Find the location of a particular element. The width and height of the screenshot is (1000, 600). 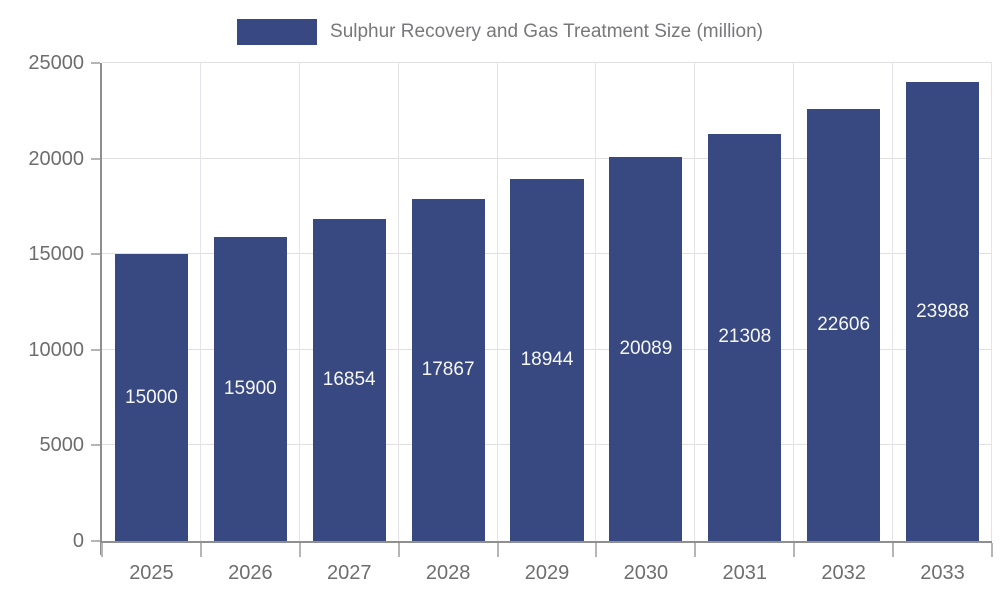

bar-value-label: 15900 is located at coordinates (250, 388).